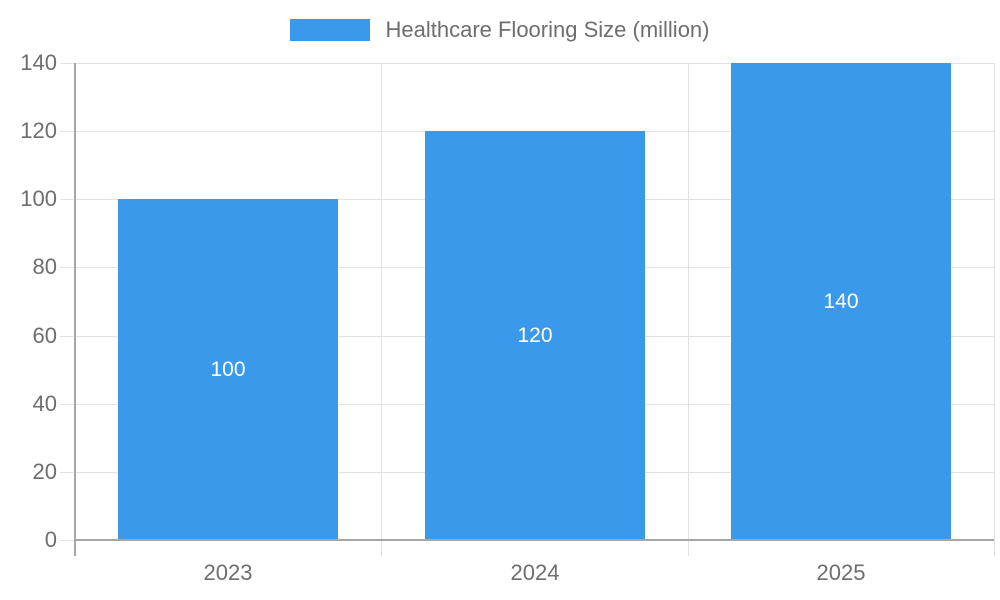  Describe the element at coordinates (50, 539) in the screenshot. I see `y-axis-tick-label: 0` at that location.